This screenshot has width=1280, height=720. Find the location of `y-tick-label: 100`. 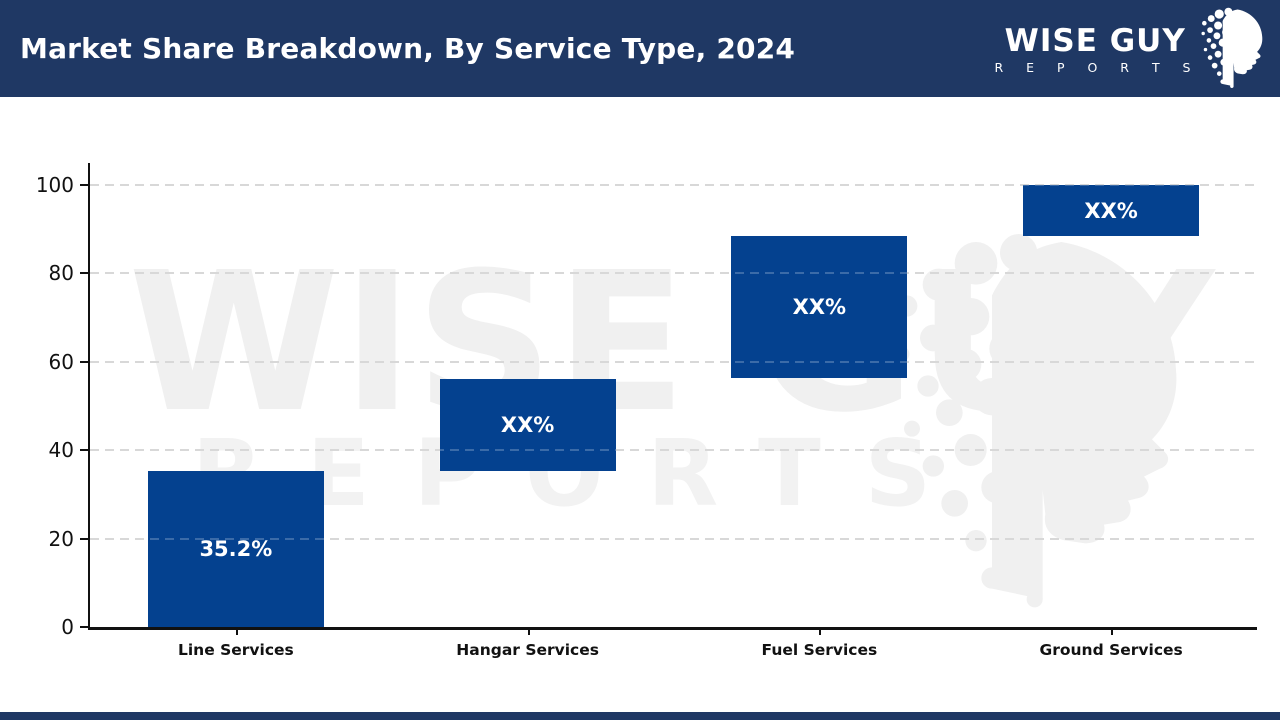

y-tick-label: 100 is located at coordinates (54, 185).